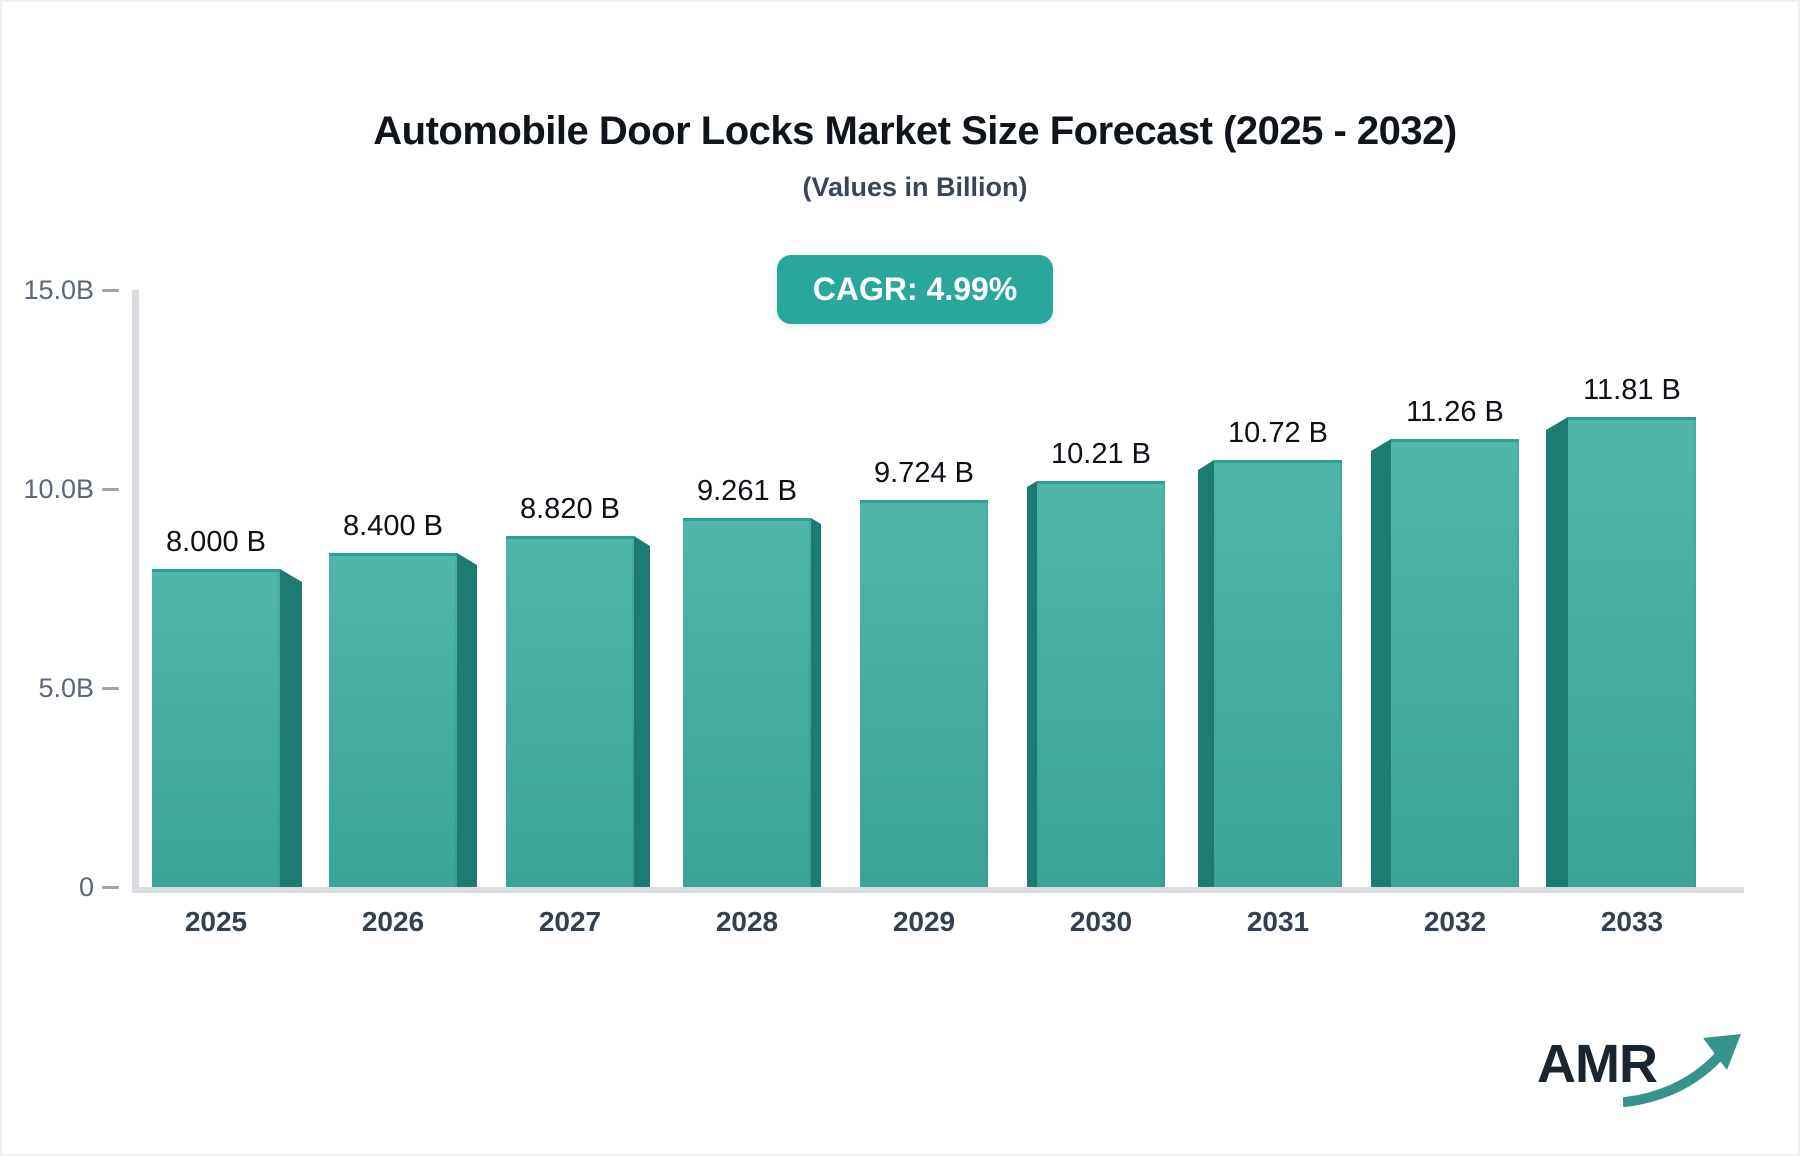 The width and height of the screenshot is (1800, 1156). Describe the element at coordinates (1632, 921) in the screenshot. I see `x-tick-label: 2033` at that location.